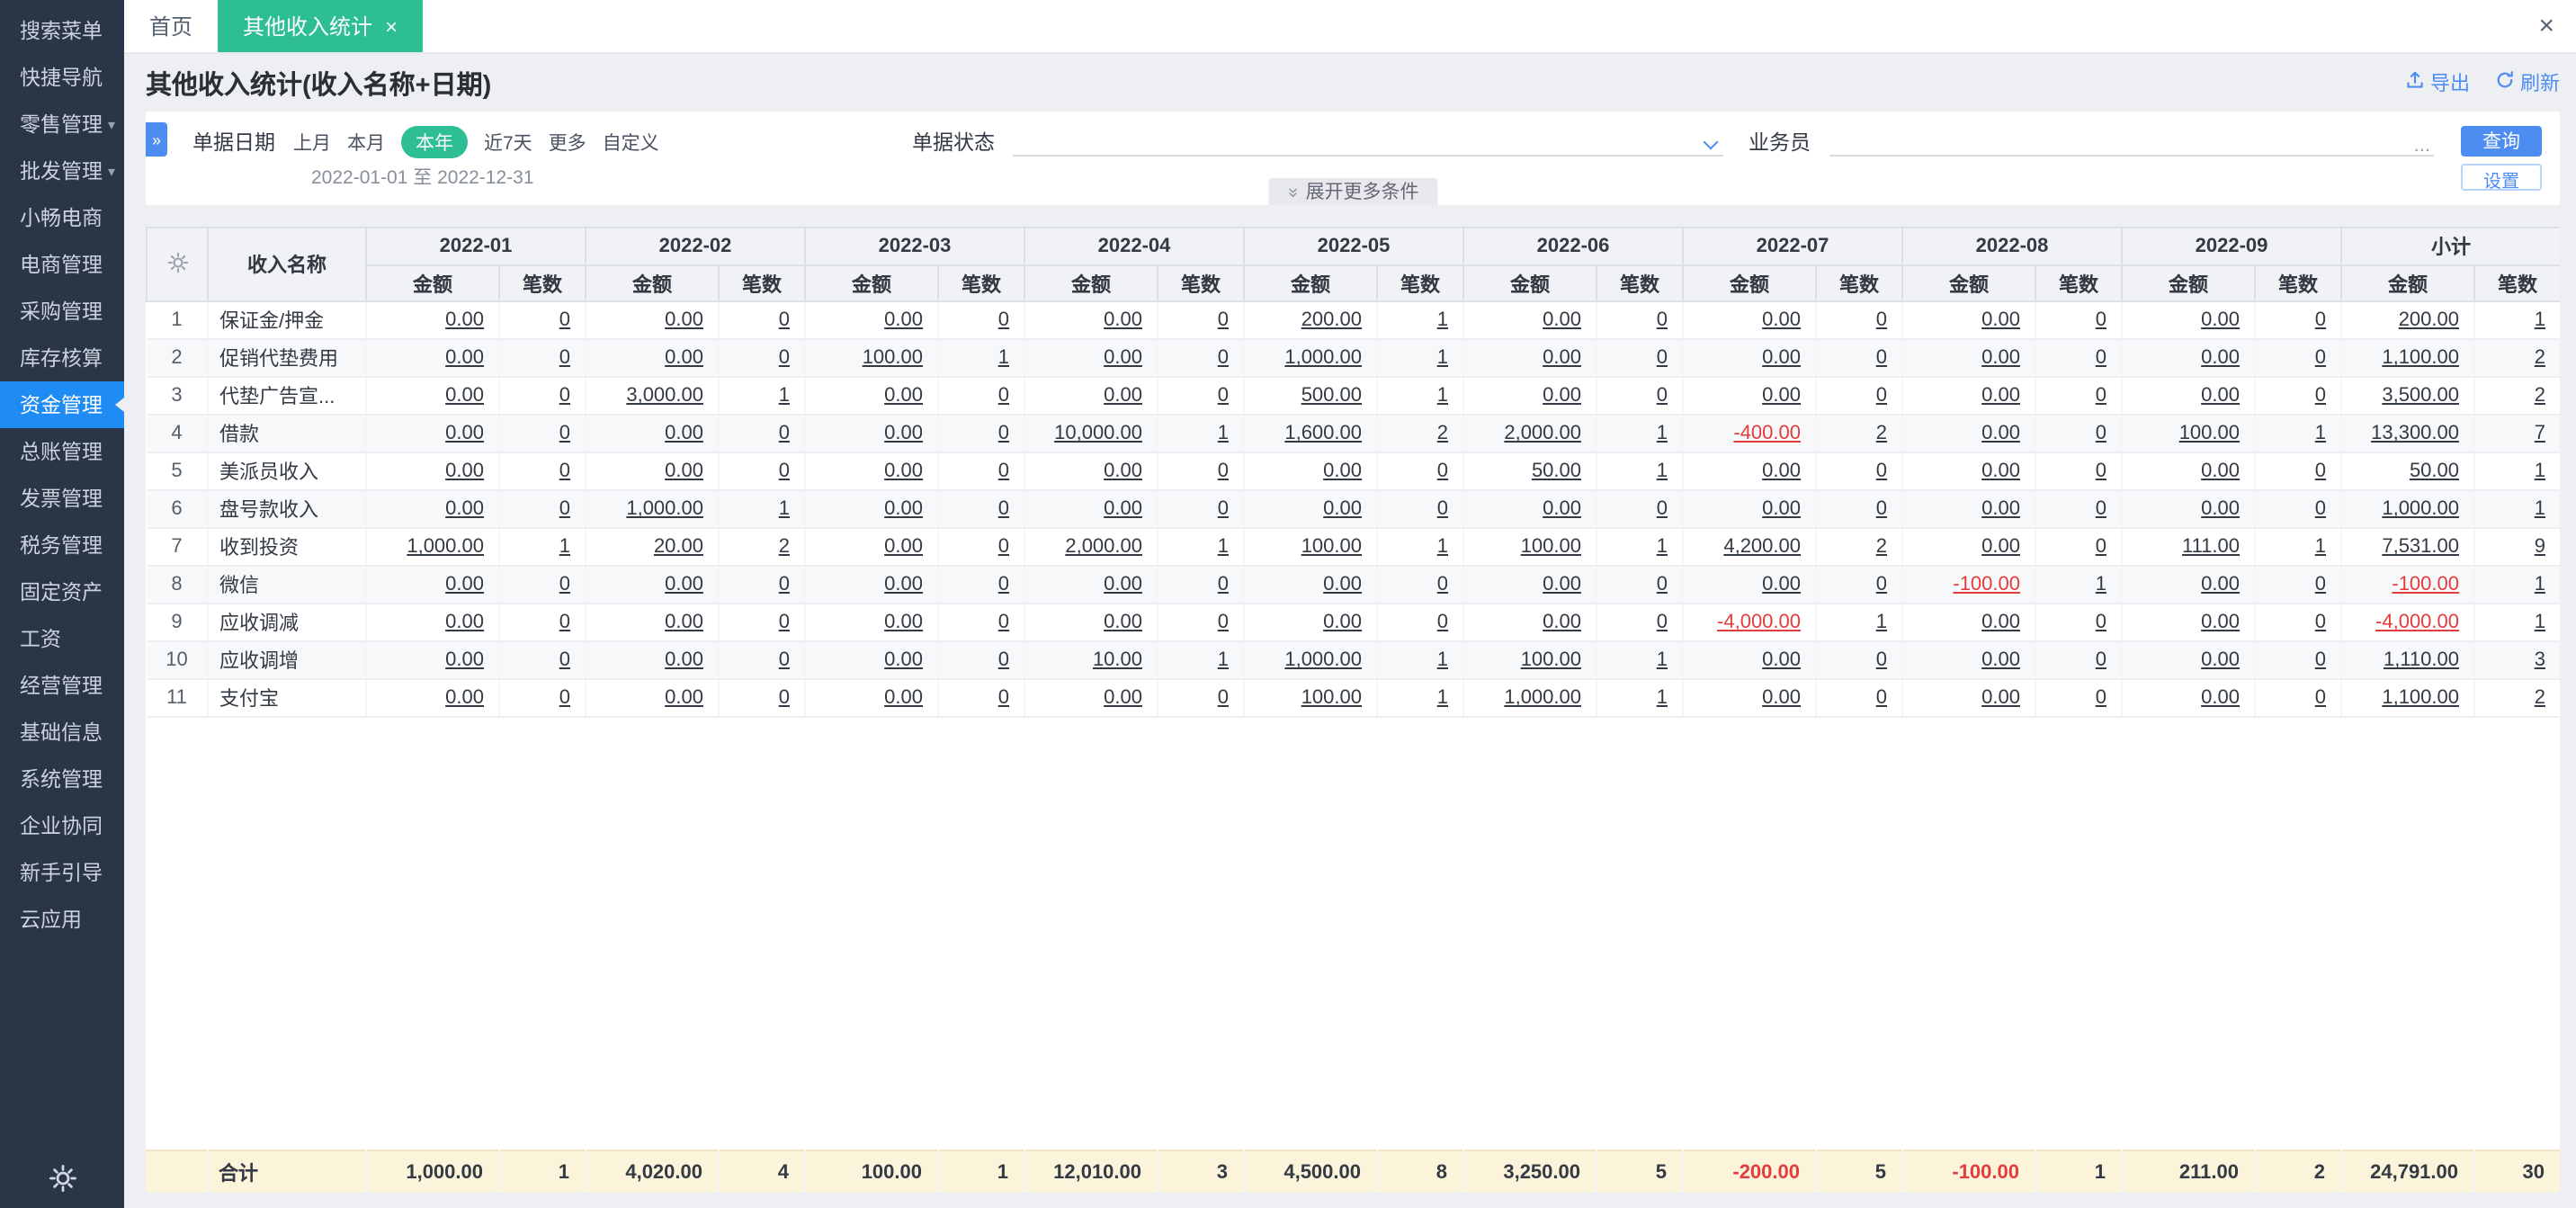  Describe the element at coordinates (1323, 433) in the screenshot. I see `amount-link: 1,600.00` at that location.